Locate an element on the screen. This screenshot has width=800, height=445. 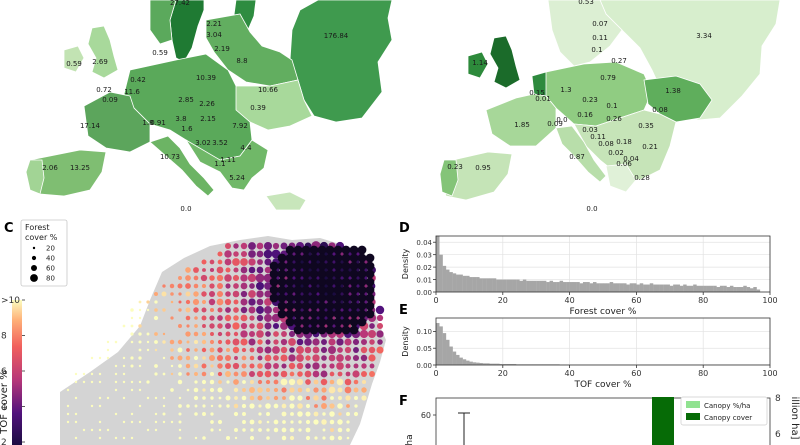
map-a-russia is located at coordinates (341, 61).